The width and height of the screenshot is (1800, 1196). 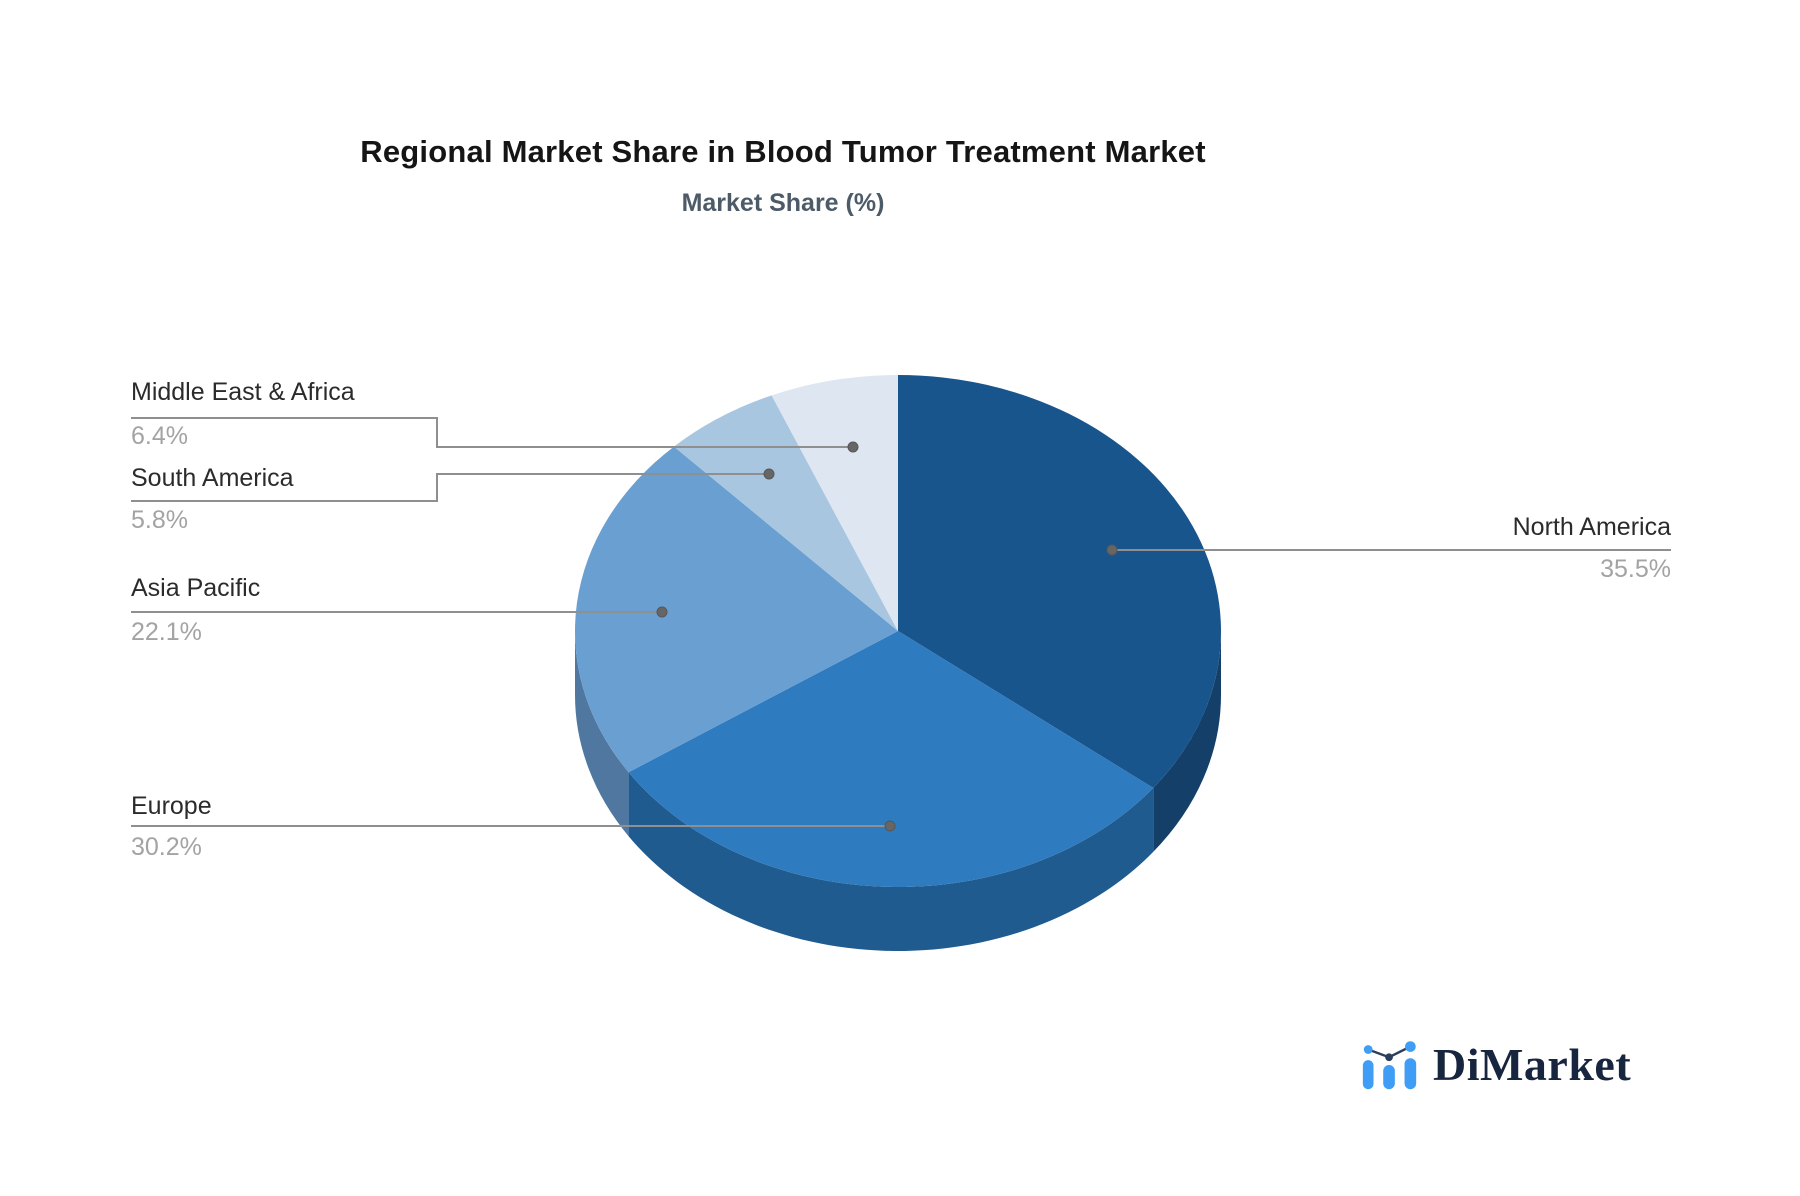 What do you see at coordinates (662, 612) in the screenshot?
I see `leader-dot-asia-pacific` at bounding box center [662, 612].